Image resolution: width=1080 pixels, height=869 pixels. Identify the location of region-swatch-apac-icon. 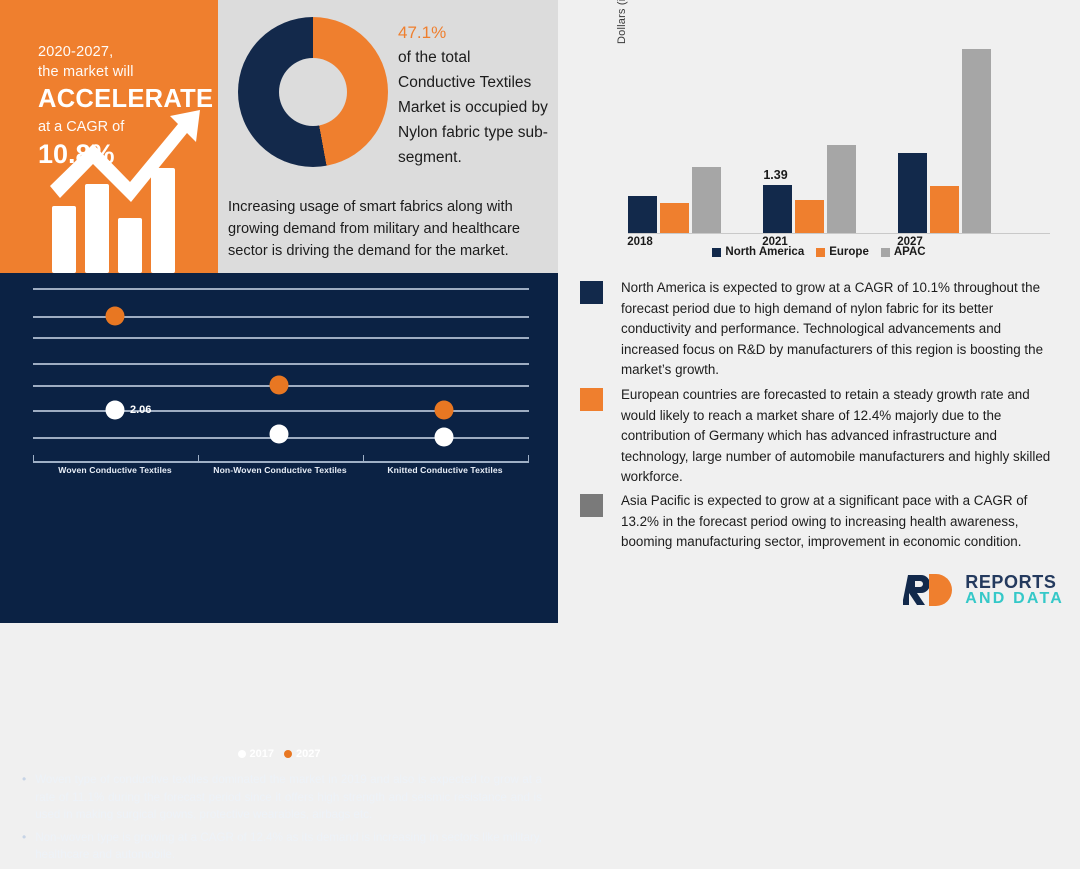
(591, 505).